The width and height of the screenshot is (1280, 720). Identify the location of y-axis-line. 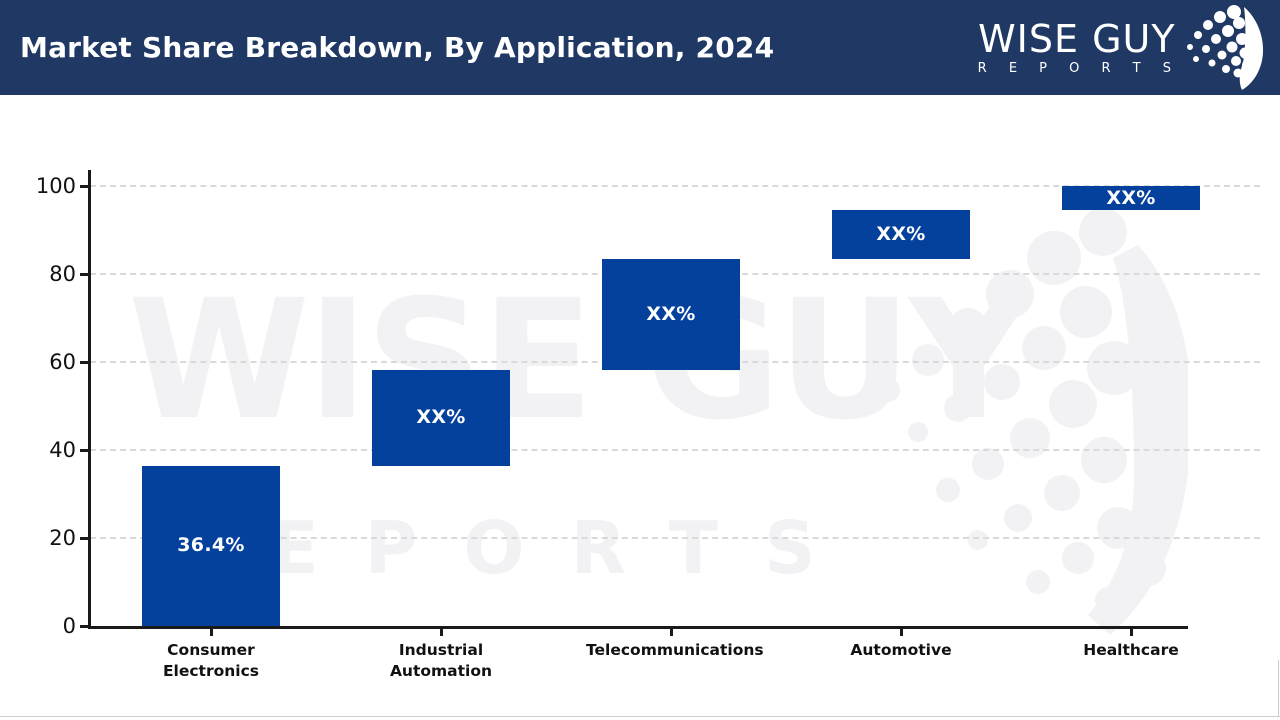
(89, 398).